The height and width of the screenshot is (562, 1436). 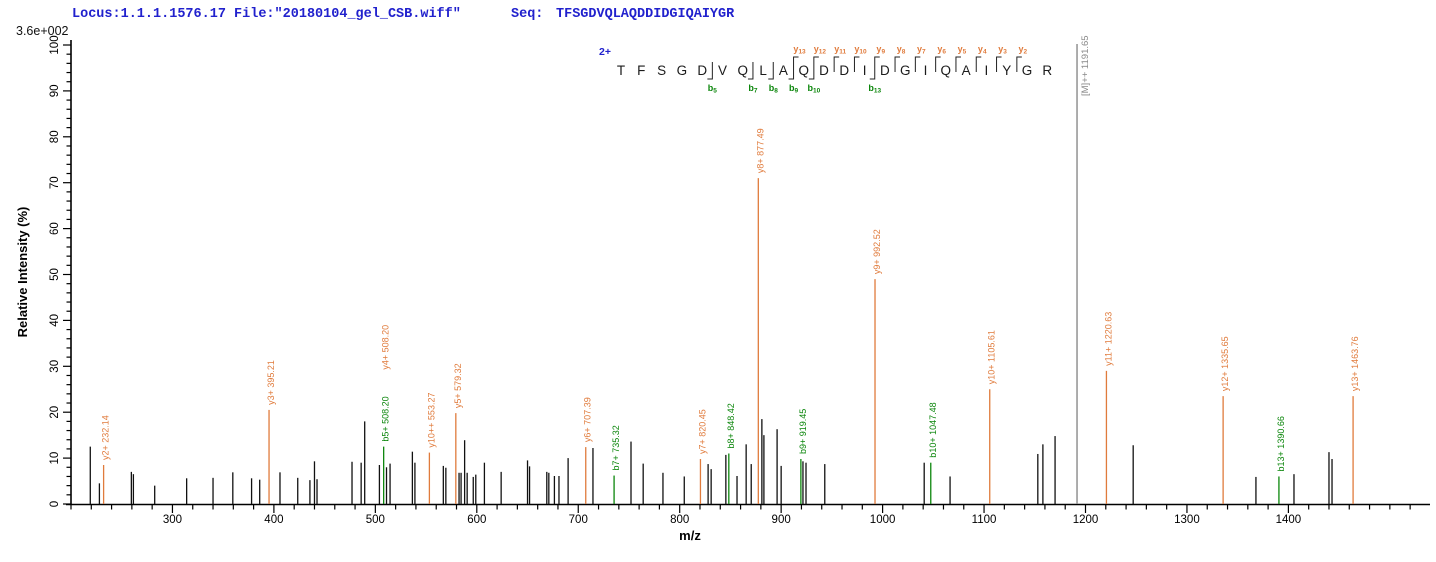 I want to click on y-tick-label: 50, so click(x=55, y=274).